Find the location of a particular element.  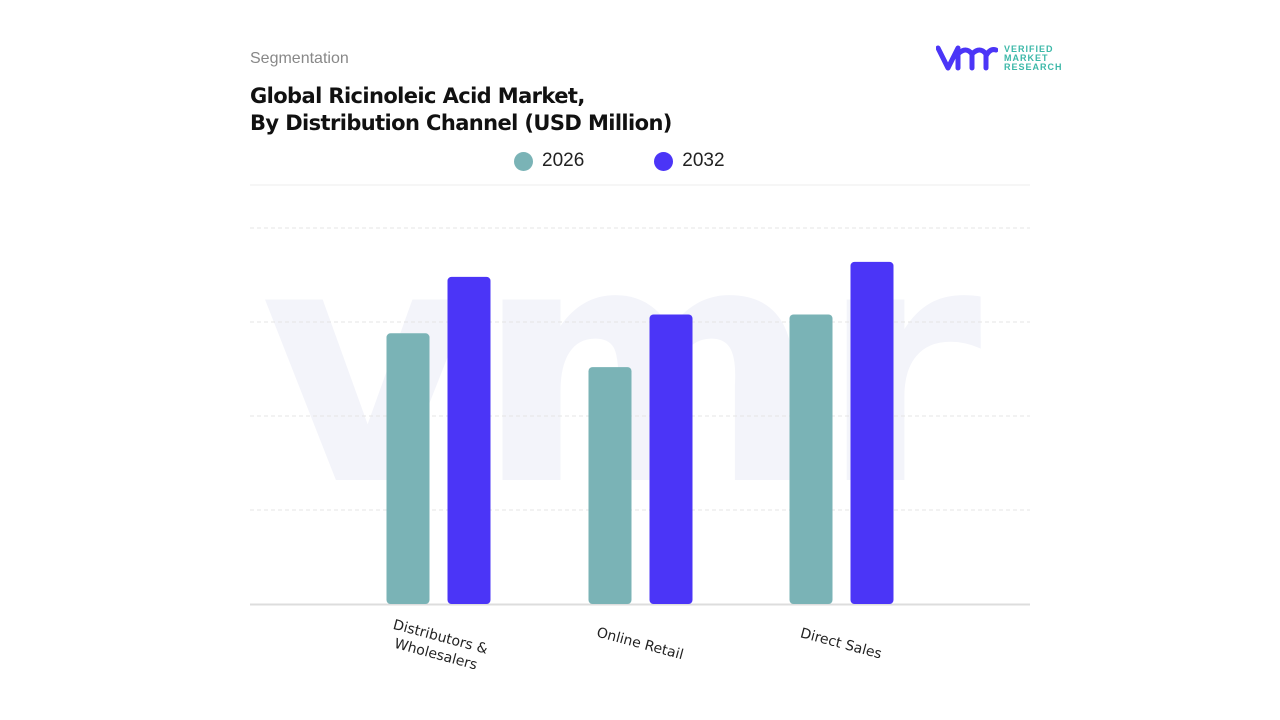

legend-label-2026: 2026 is located at coordinates (563, 160).